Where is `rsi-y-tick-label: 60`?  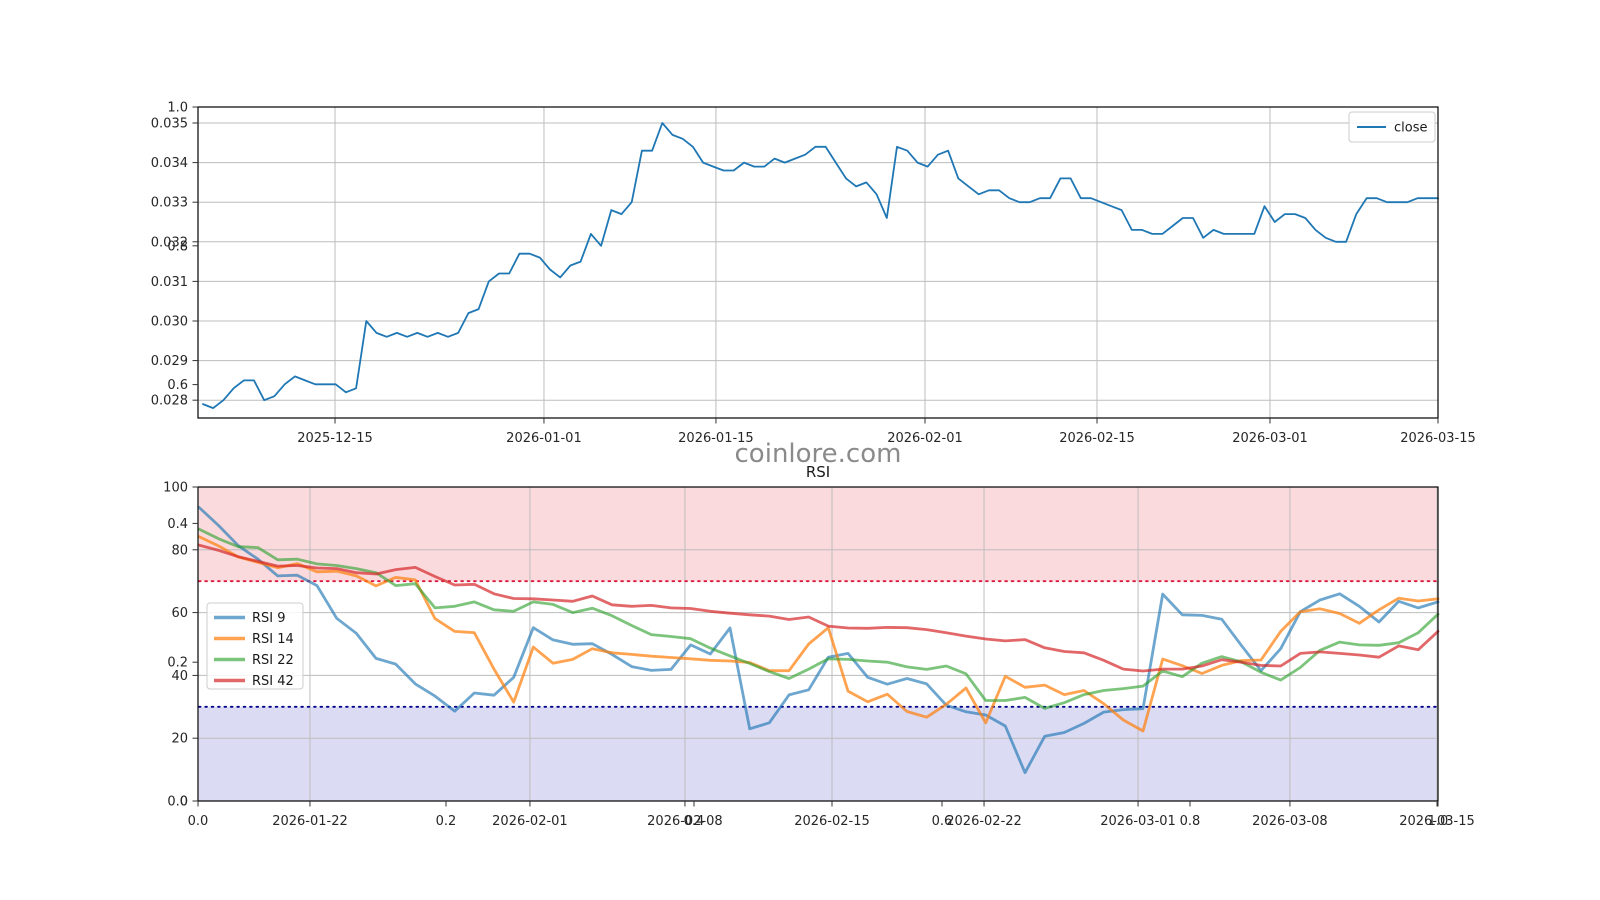 rsi-y-tick-label: 60 is located at coordinates (179, 613).